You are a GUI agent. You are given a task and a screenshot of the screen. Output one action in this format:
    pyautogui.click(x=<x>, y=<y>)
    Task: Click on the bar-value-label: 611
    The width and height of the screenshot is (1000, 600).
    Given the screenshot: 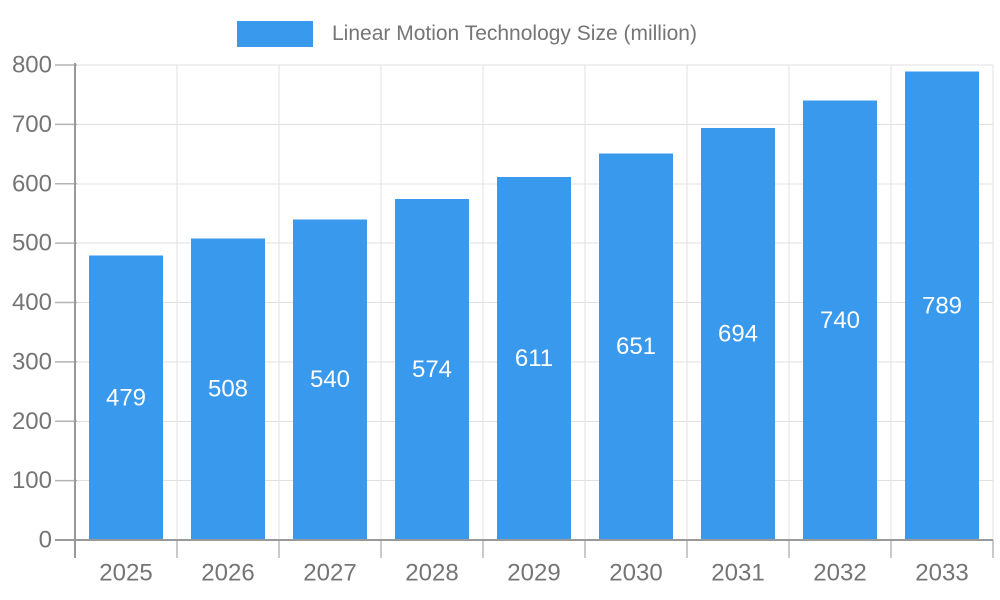 What is the action you would take?
    pyautogui.click(x=534, y=358)
    